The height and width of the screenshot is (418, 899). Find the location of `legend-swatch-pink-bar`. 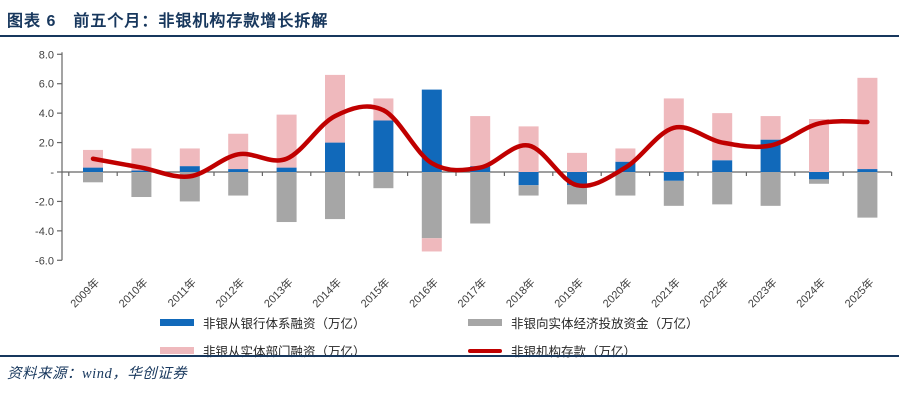

legend-swatch-pink-bar is located at coordinates (177, 350).